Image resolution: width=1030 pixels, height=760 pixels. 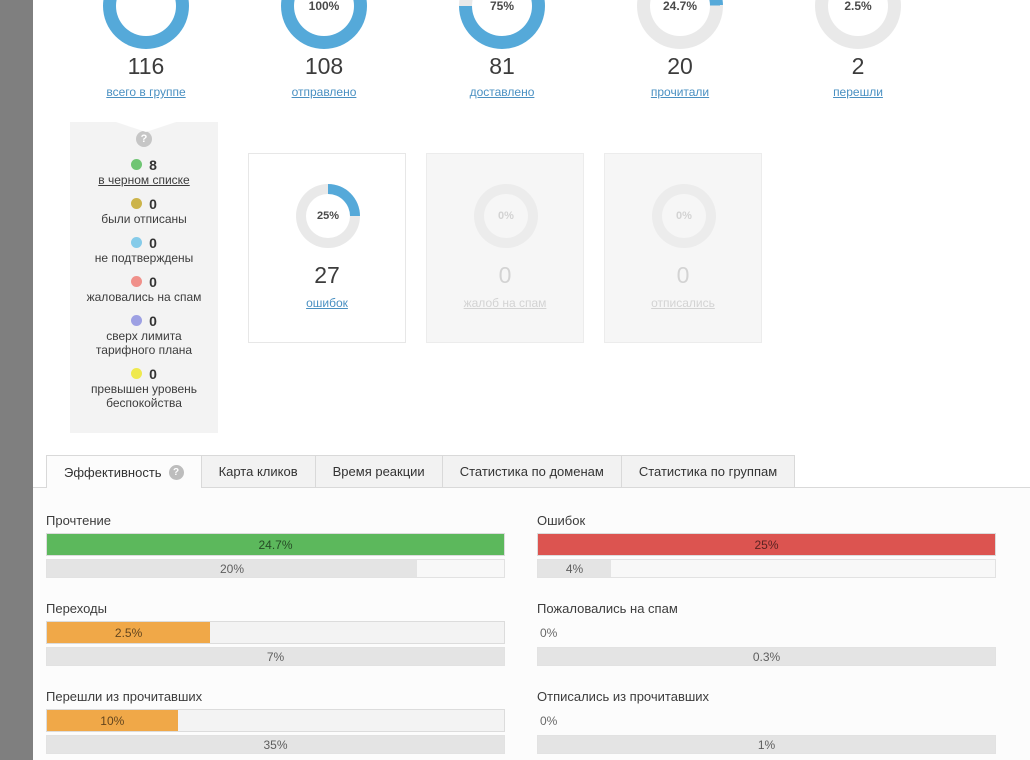 What do you see at coordinates (858, 24) in the screenshot?
I see `donut-clicked: 2.5%` at bounding box center [858, 24].